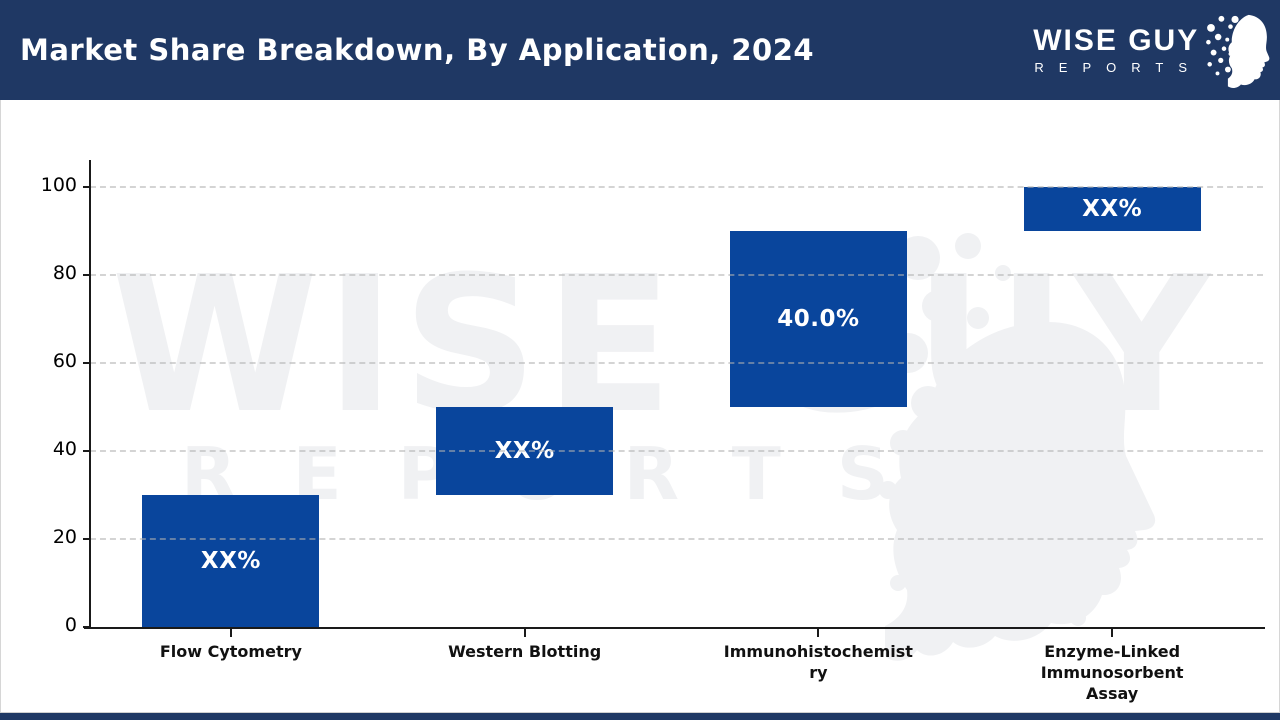  What do you see at coordinates (64, 537) in the screenshot?
I see `y-tick-label-20: 20` at bounding box center [64, 537].